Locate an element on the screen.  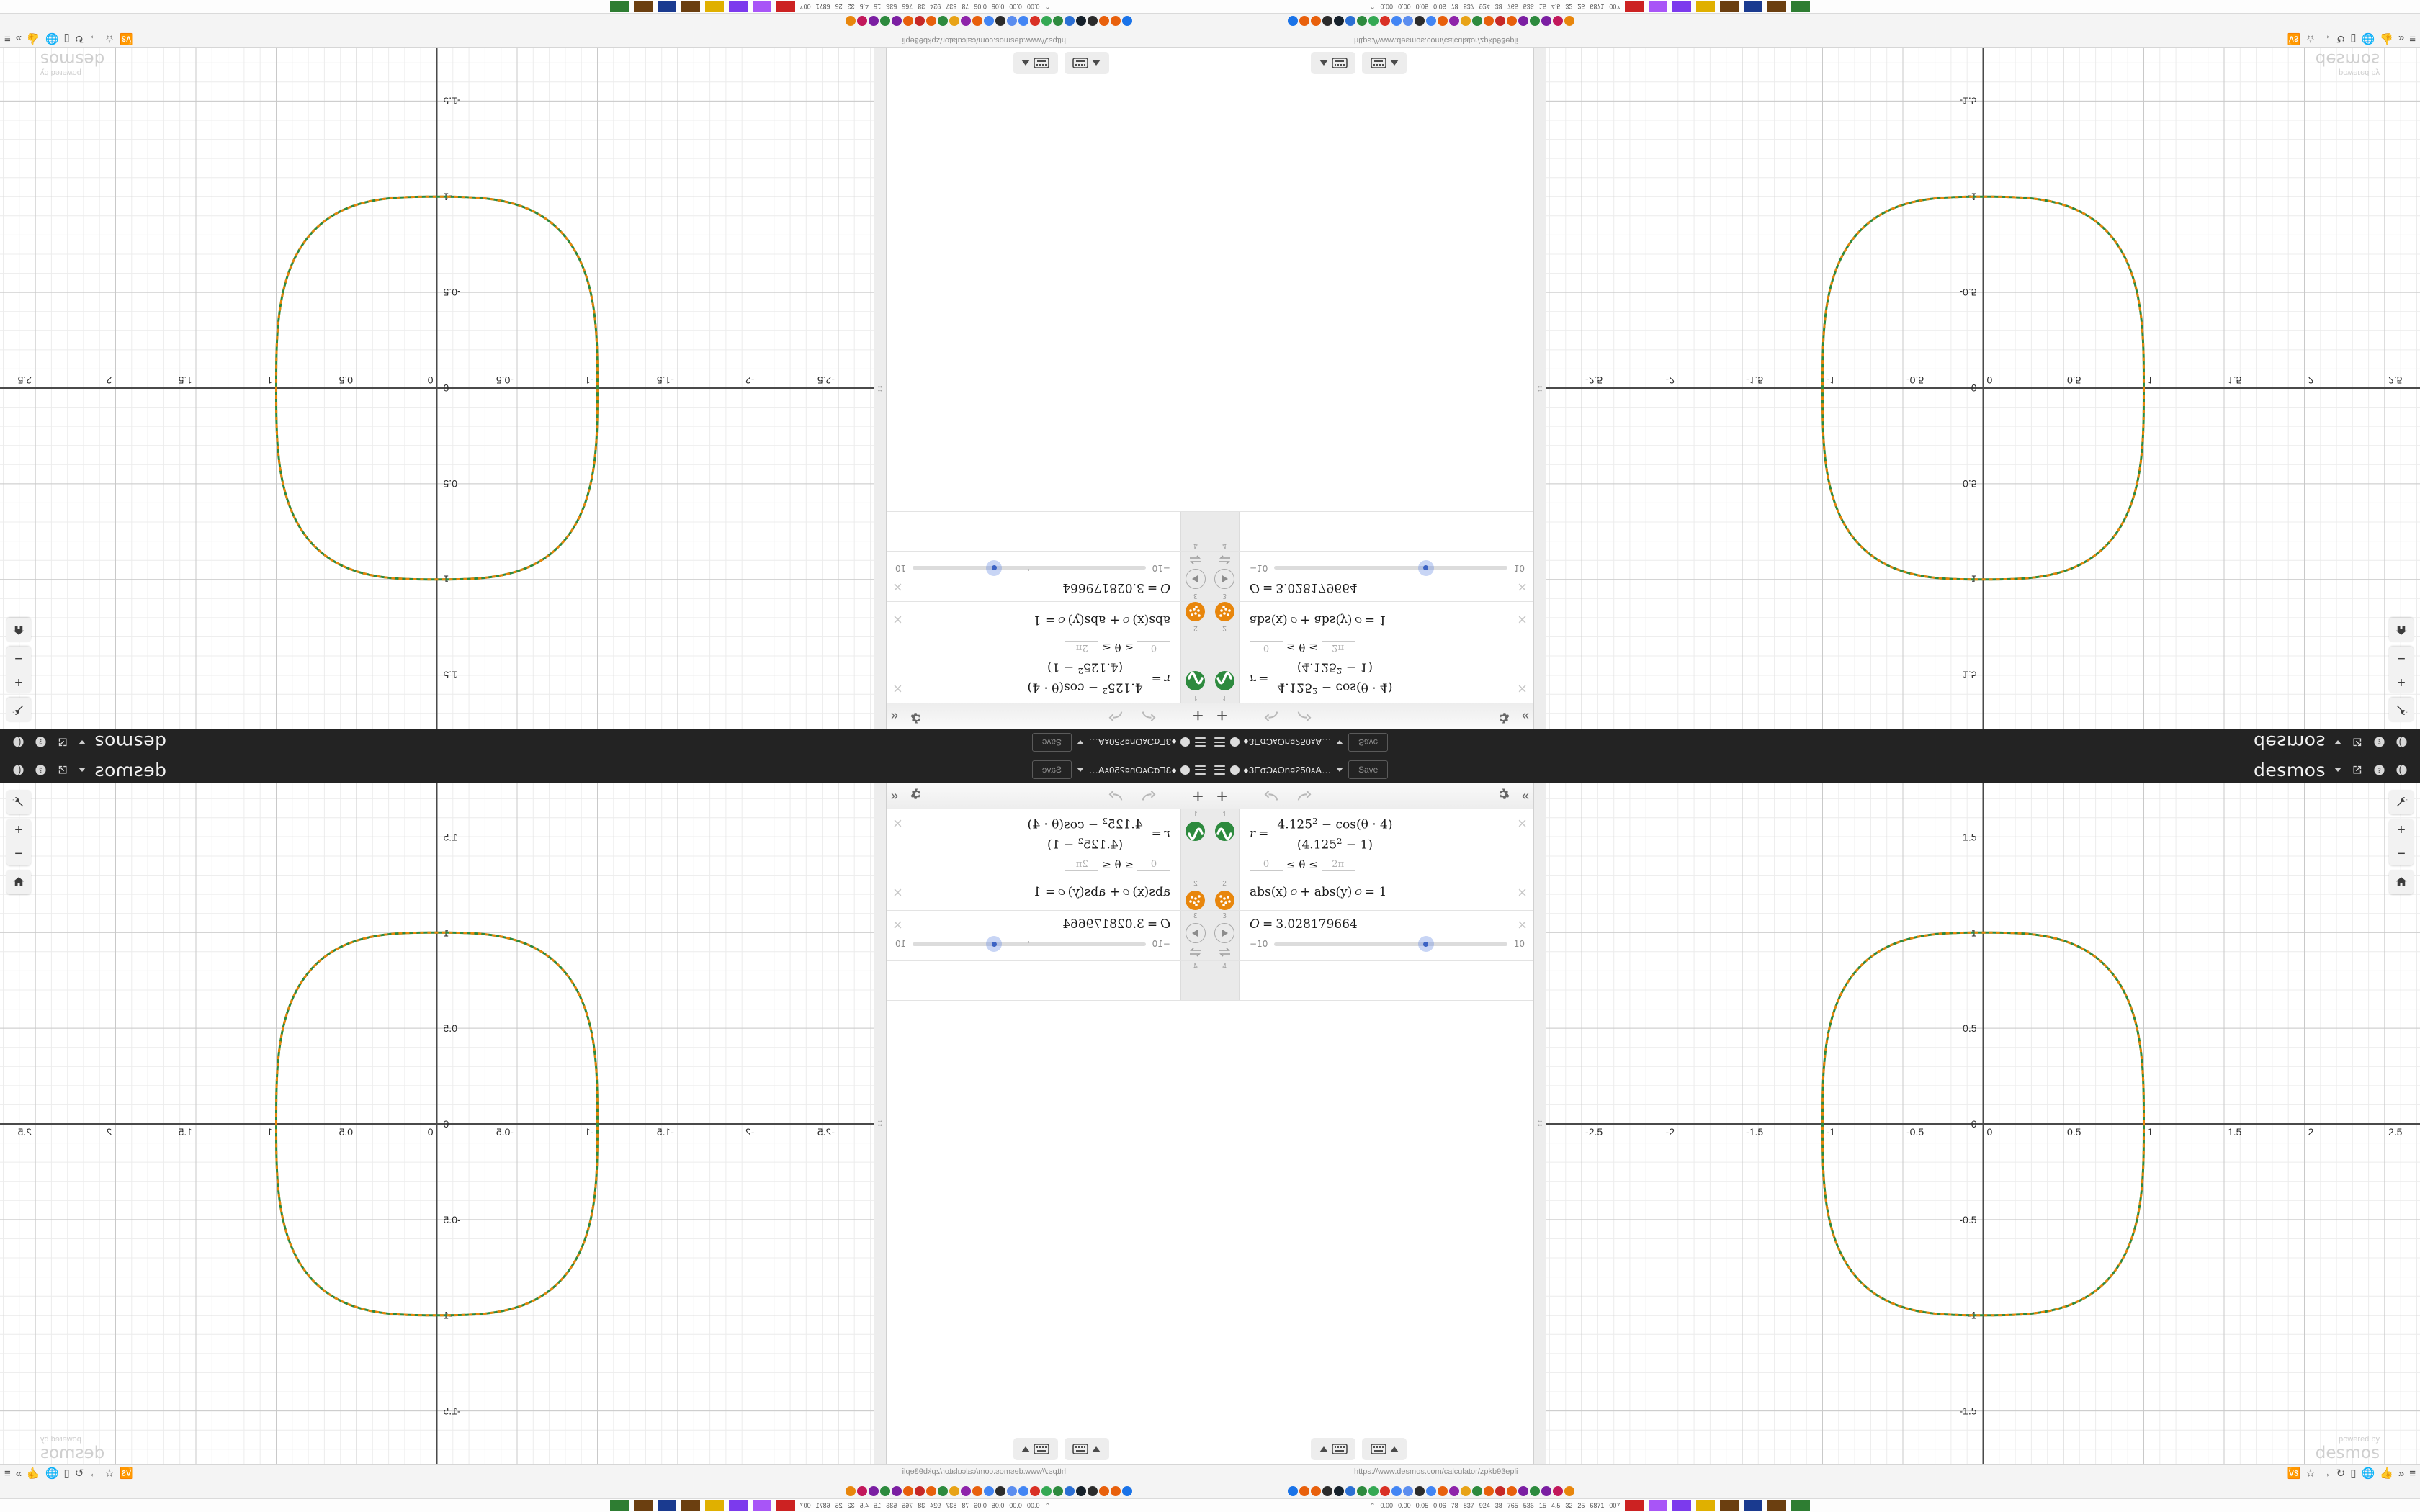
expression-row-1: 1 × r = 4. is located at coordinates (1048, 668).